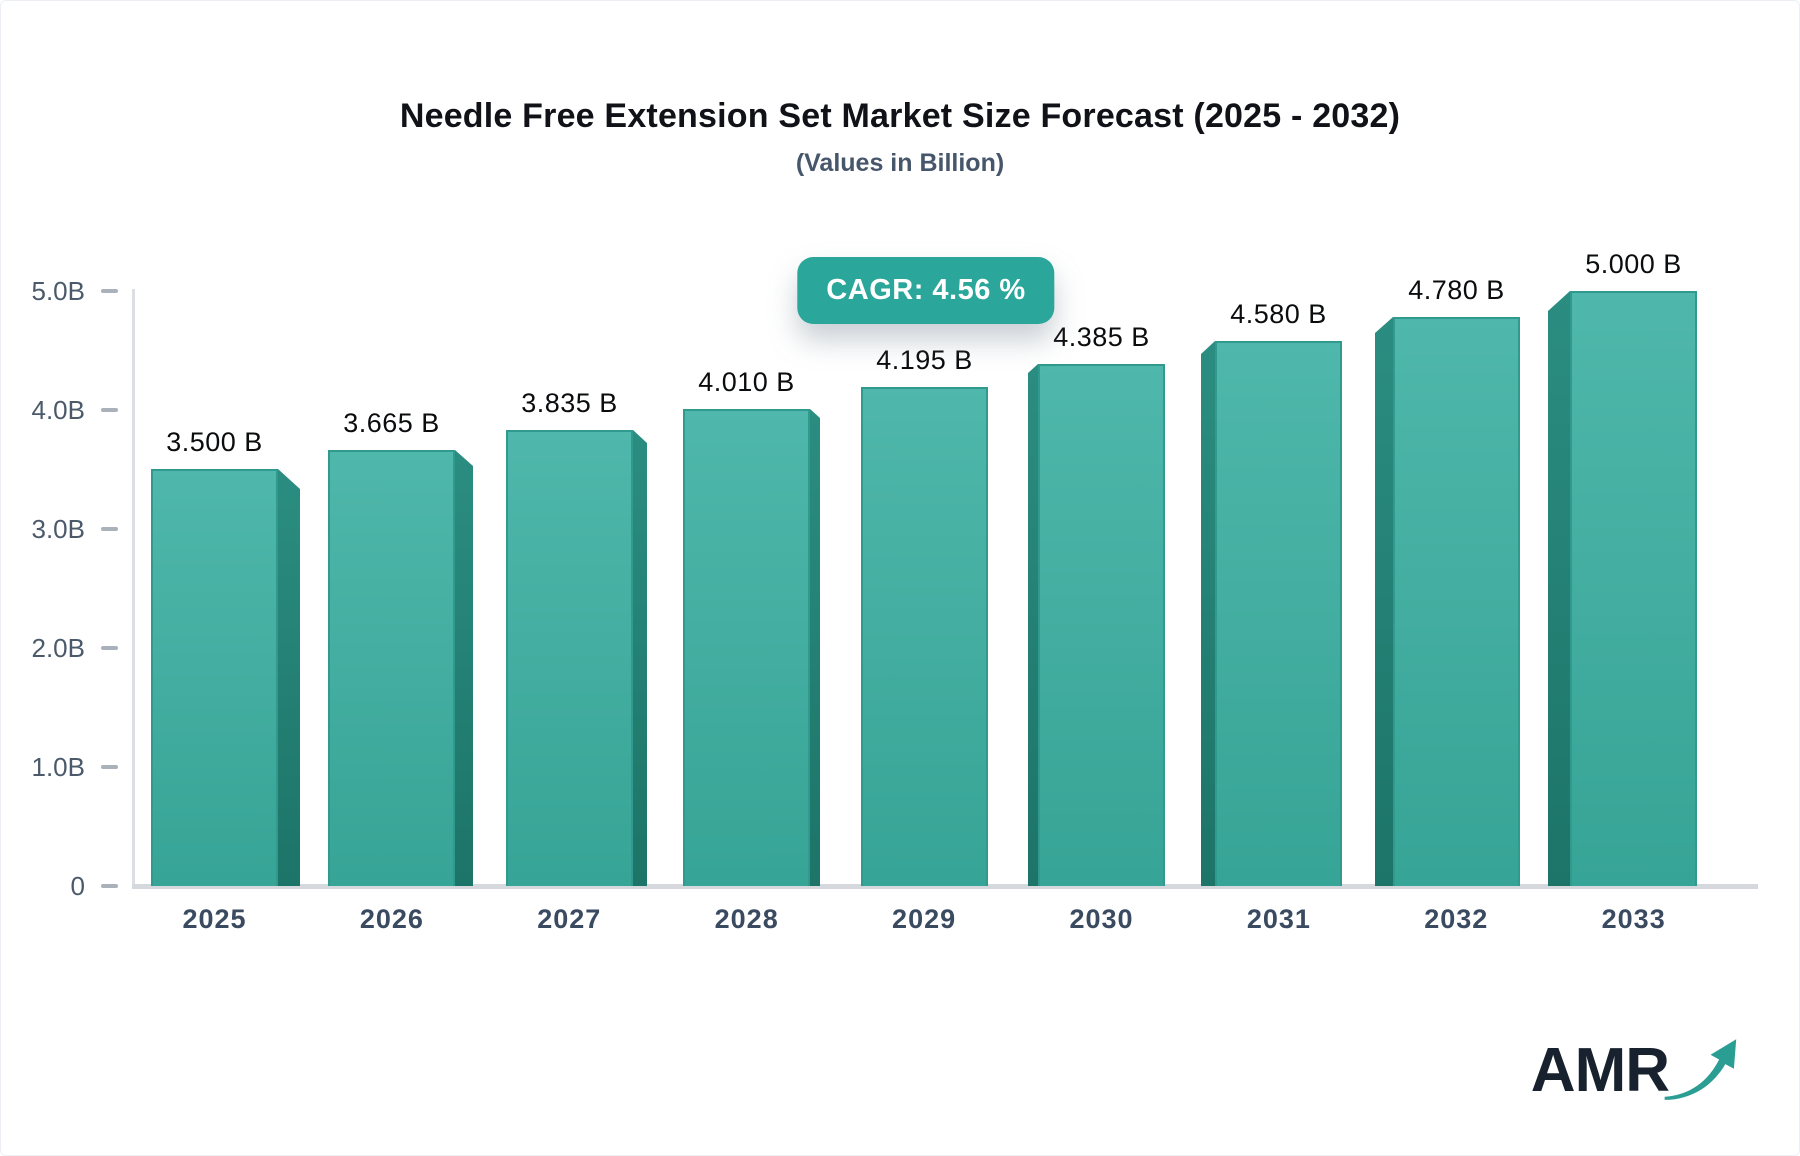  Describe the element at coordinates (58, 767) in the screenshot. I see `y-tick-label: 1.0B` at that location.